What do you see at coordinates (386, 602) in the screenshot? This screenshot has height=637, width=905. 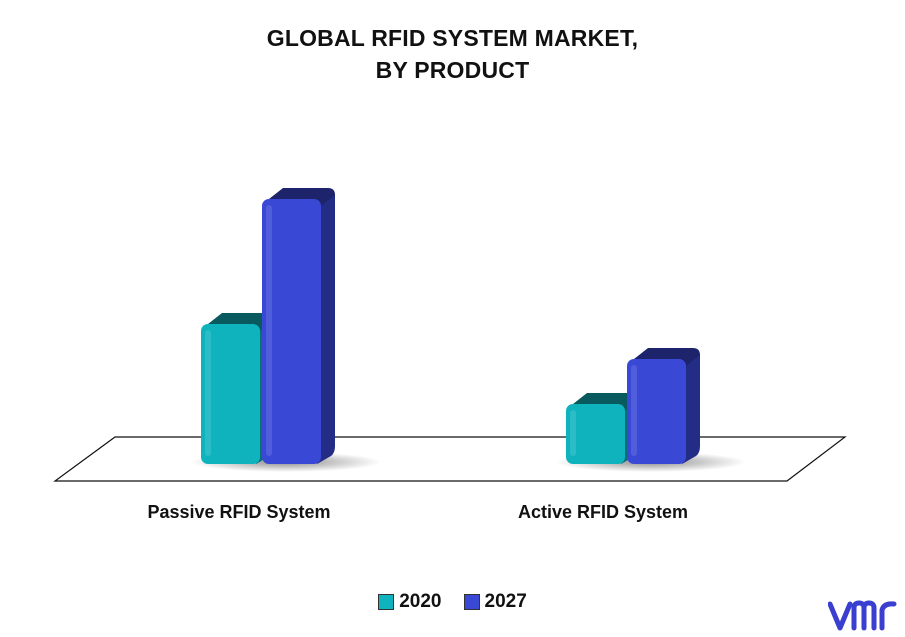 I see `legend-swatch-2020` at bounding box center [386, 602].